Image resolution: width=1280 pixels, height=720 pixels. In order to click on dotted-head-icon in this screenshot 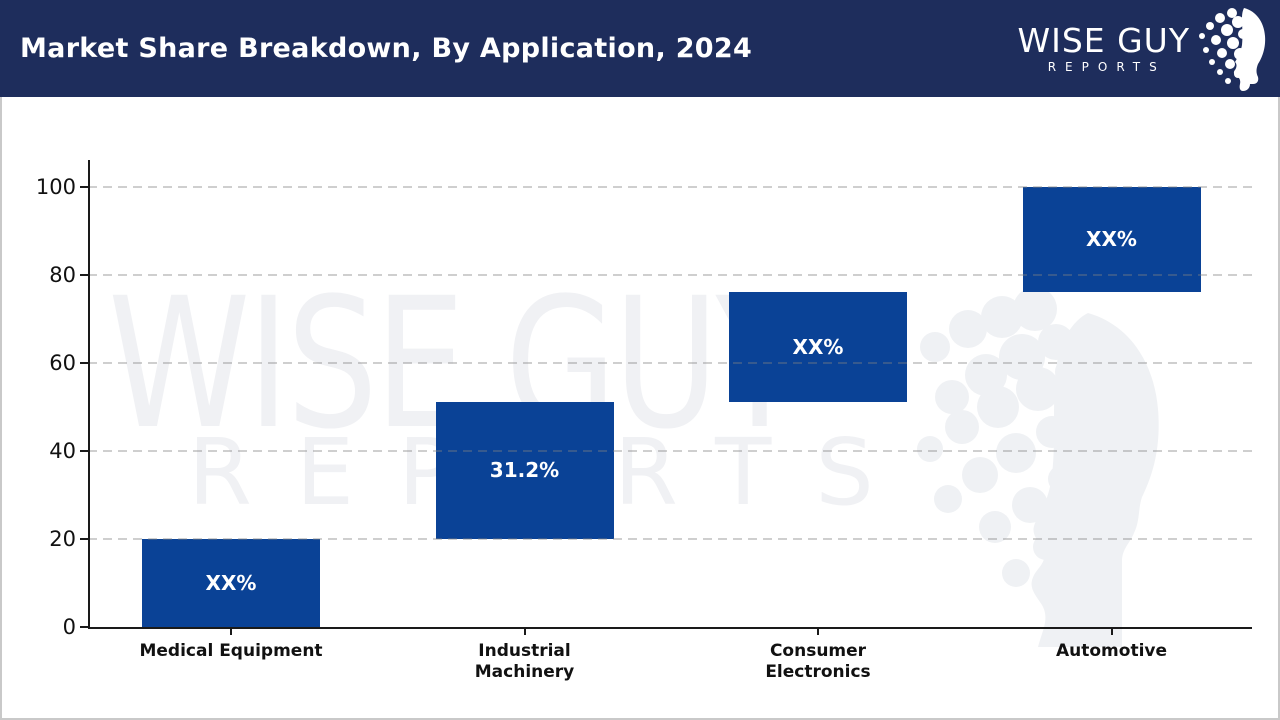, I will do `click(1232, 49)`.